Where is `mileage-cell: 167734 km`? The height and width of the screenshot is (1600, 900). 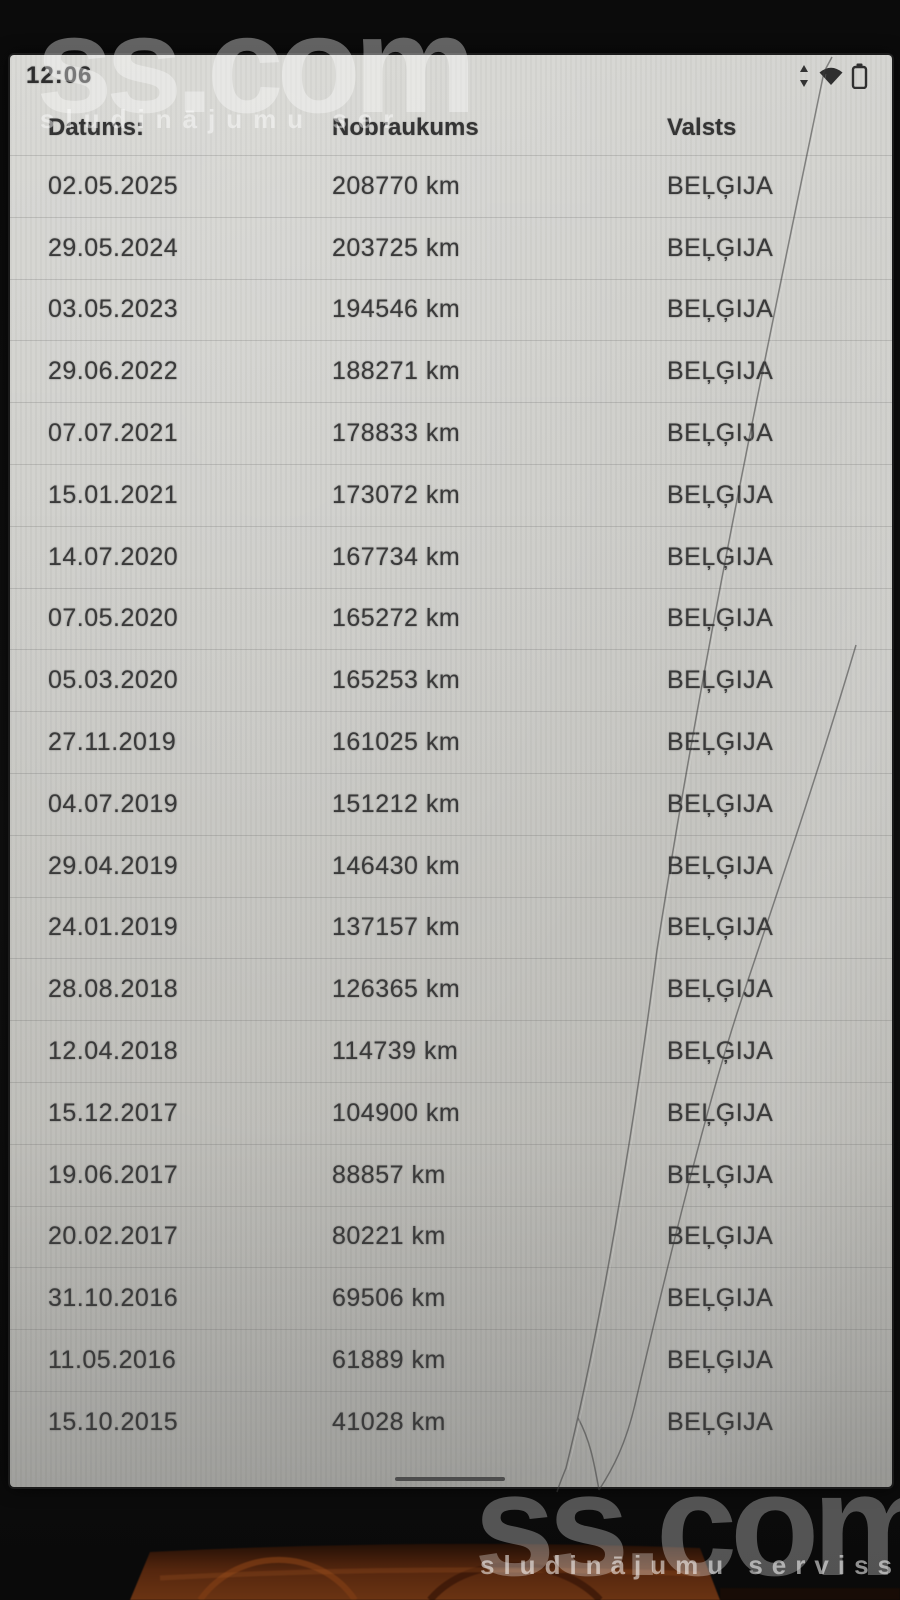
mileage-cell: 167734 km is located at coordinates (396, 556).